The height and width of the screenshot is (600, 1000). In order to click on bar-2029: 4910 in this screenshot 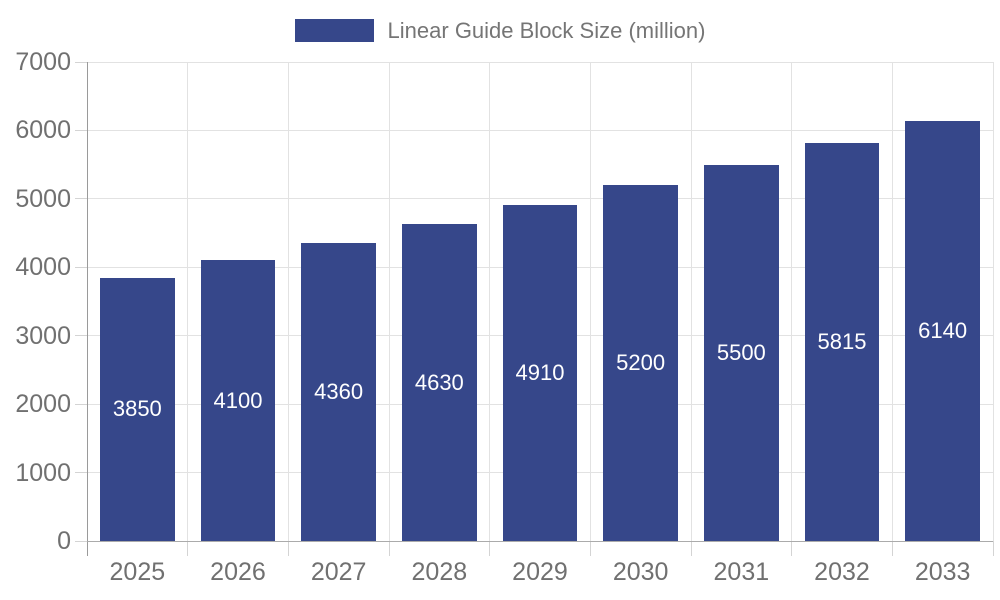, I will do `click(540, 373)`.